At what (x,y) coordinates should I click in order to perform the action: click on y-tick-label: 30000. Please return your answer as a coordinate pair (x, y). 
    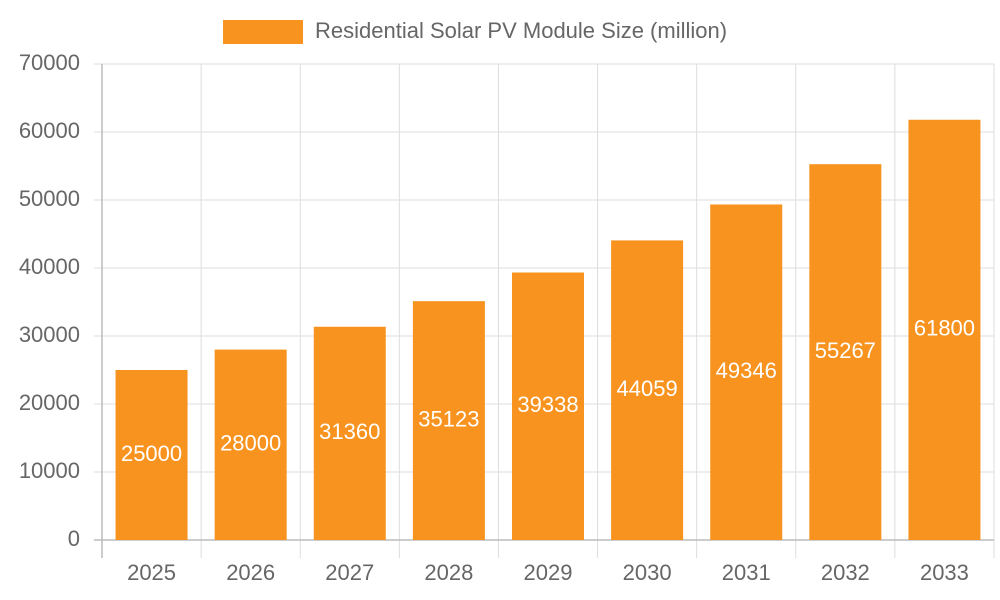
    Looking at the image, I should click on (49, 334).